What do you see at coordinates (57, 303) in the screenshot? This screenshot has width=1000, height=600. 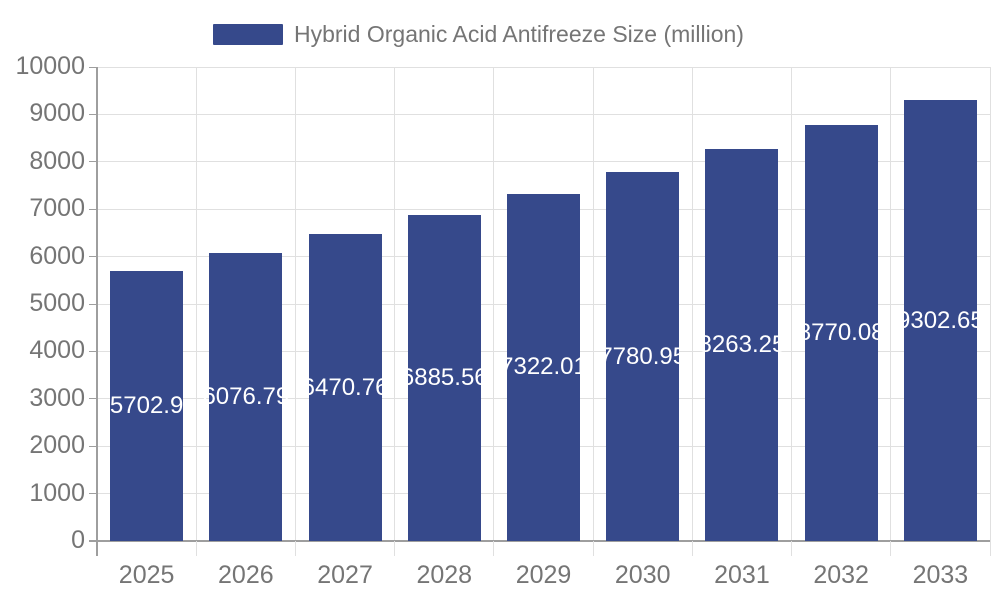 I see `y-tick-label: 5000` at bounding box center [57, 303].